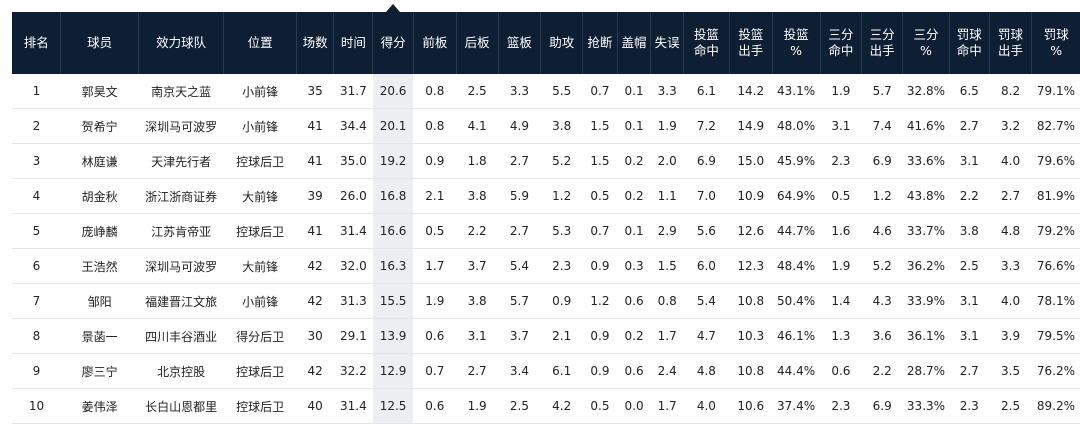 Image resolution: width=1080 pixels, height=424 pixels. I want to click on column-header-label: 位置, so click(260, 42).